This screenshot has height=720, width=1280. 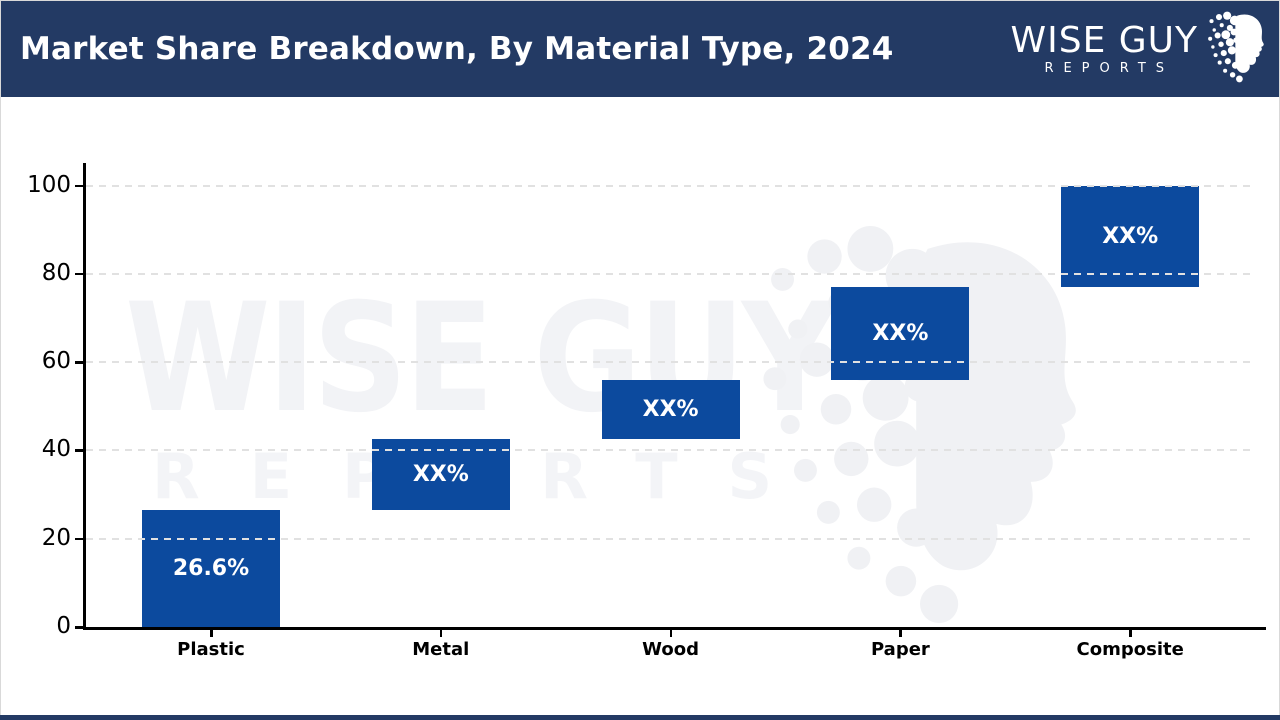 What do you see at coordinates (63, 626) in the screenshot?
I see `y-tick-label-0: 0` at bounding box center [63, 626].